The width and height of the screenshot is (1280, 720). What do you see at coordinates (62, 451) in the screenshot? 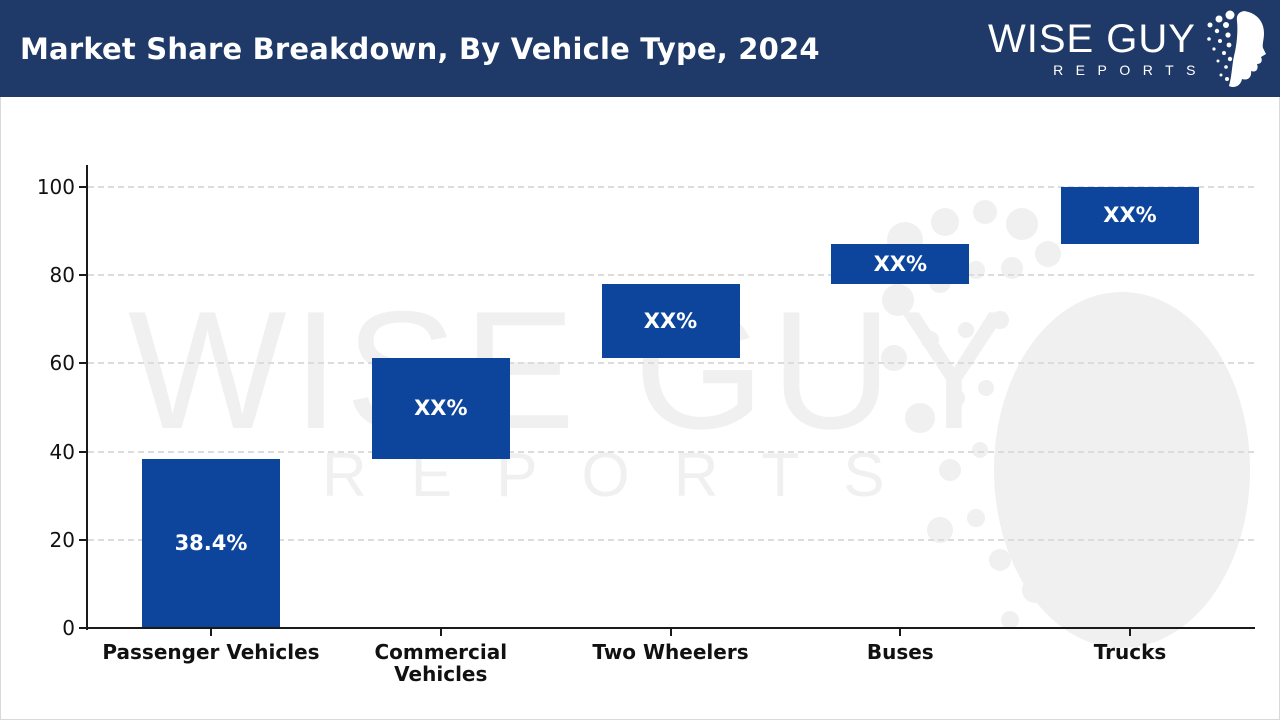
I see `y-tick-label: 40` at bounding box center [62, 451].